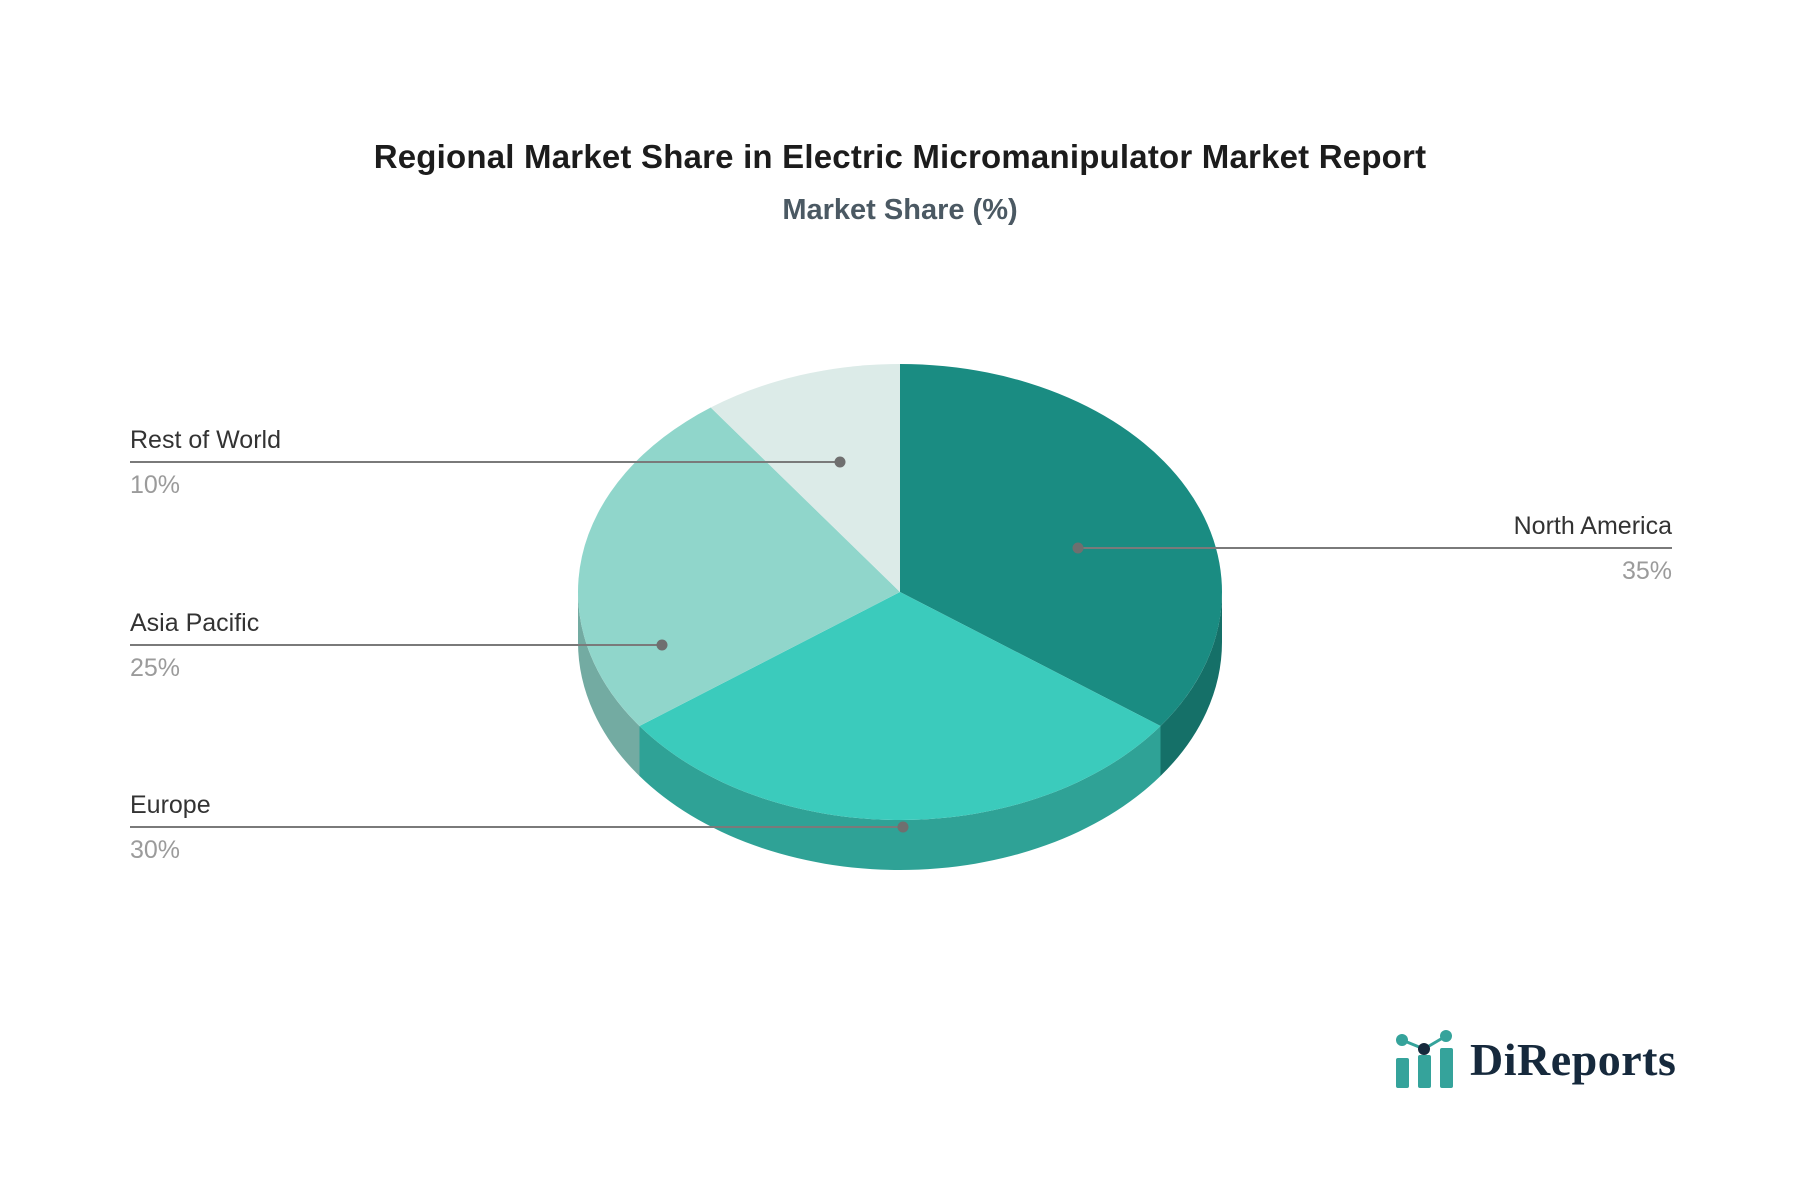 Image resolution: width=1800 pixels, height=1196 pixels. I want to click on leader-dot-north-america, so click(1078, 548).